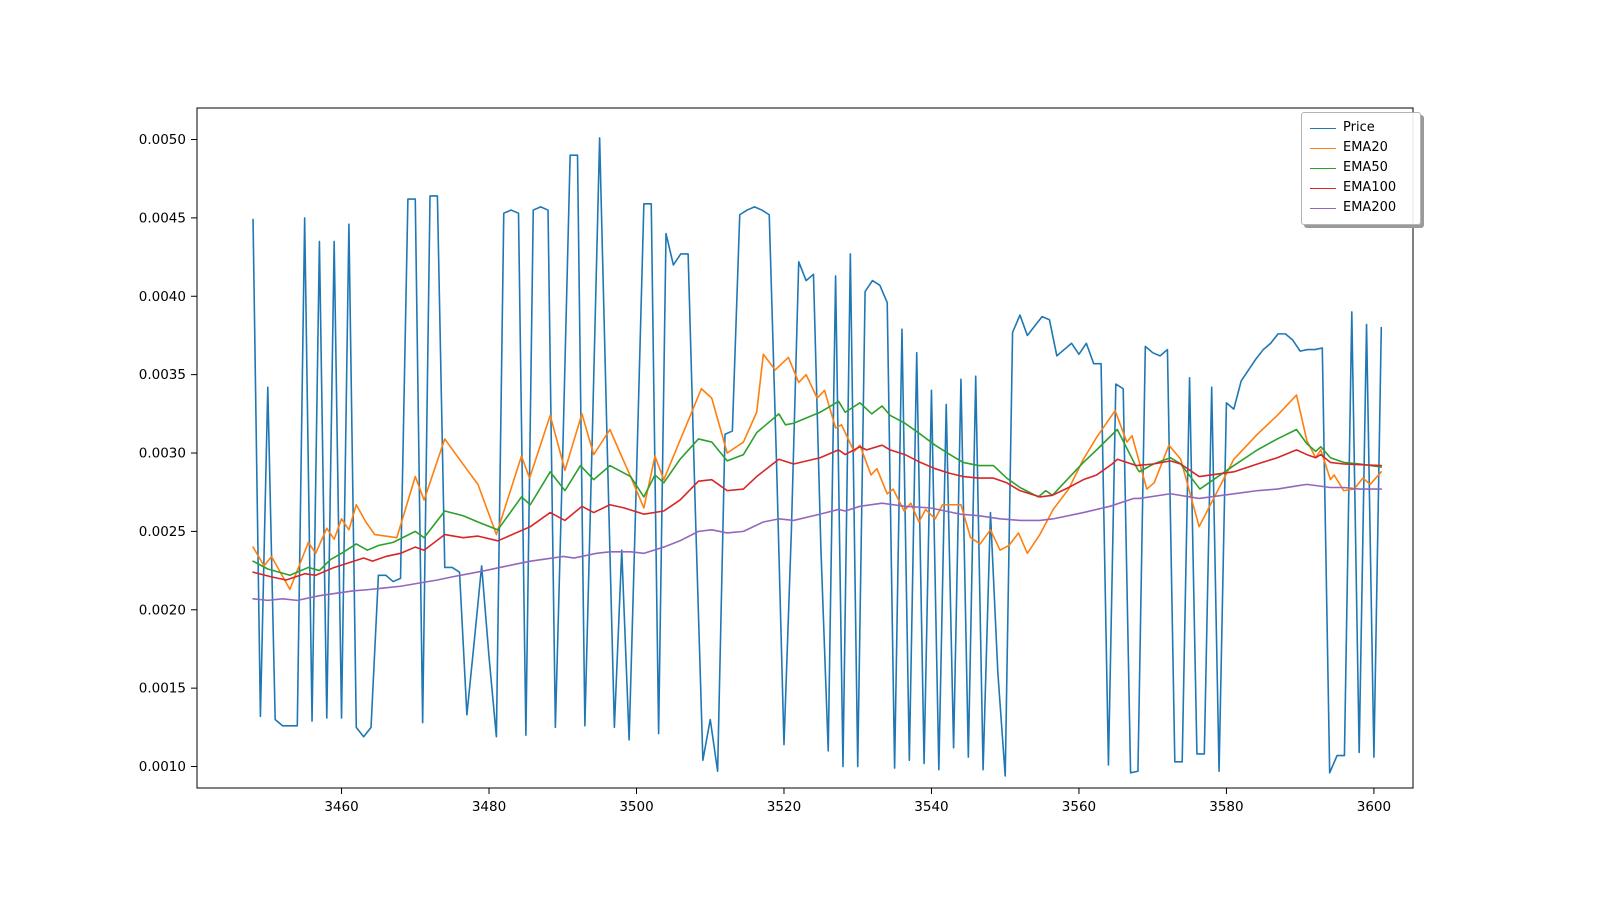 This screenshot has height=900, width=1600. Describe the element at coordinates (162, 140) in the screenshot. I see `y-tick-label: 0.0050` at that location.